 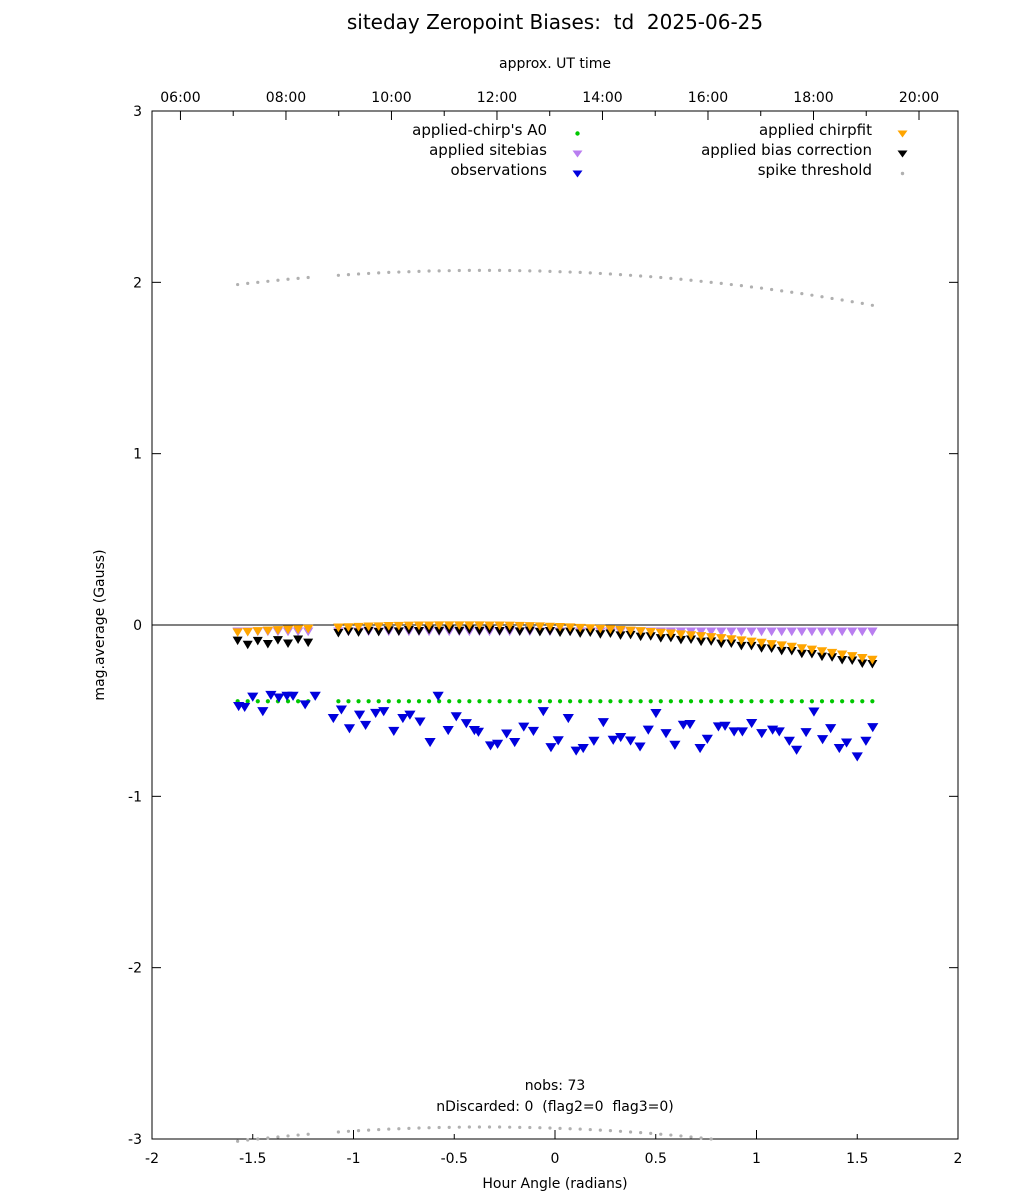 What do you see at coordinates (100, 625) in the screenshot?
I see `y-axis-title: mag.average (Gauss)` at bounding box center [100, 625].